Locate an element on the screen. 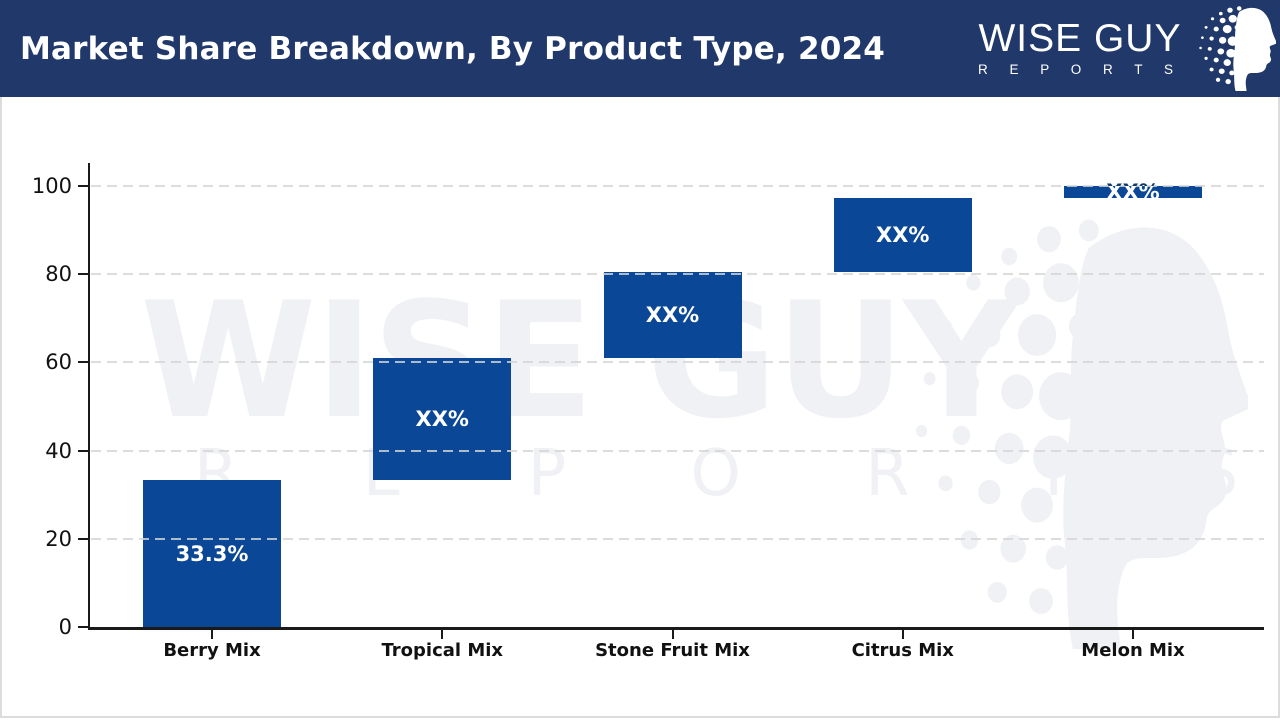 This screenshot has height=720, width=1280. bar-berry-mix is located at coordinates (212, 553).